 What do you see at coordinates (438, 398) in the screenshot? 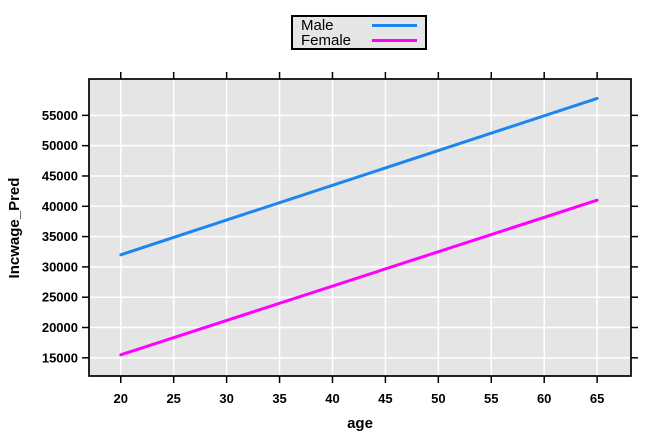
I see `x-tick-label: 50` at bounding box center [438, 398].